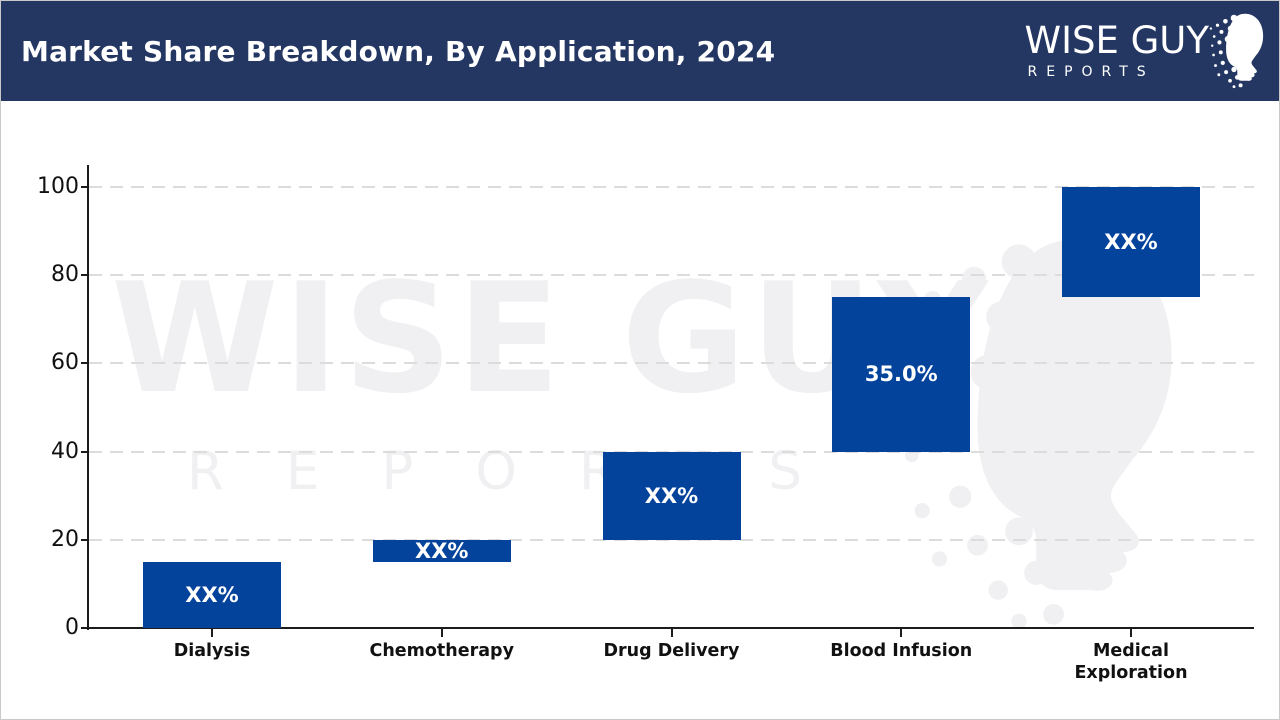 The width and height of the screenshot is (1280, 720). I want to click on y-tick-label: 0, so click(72, 627).